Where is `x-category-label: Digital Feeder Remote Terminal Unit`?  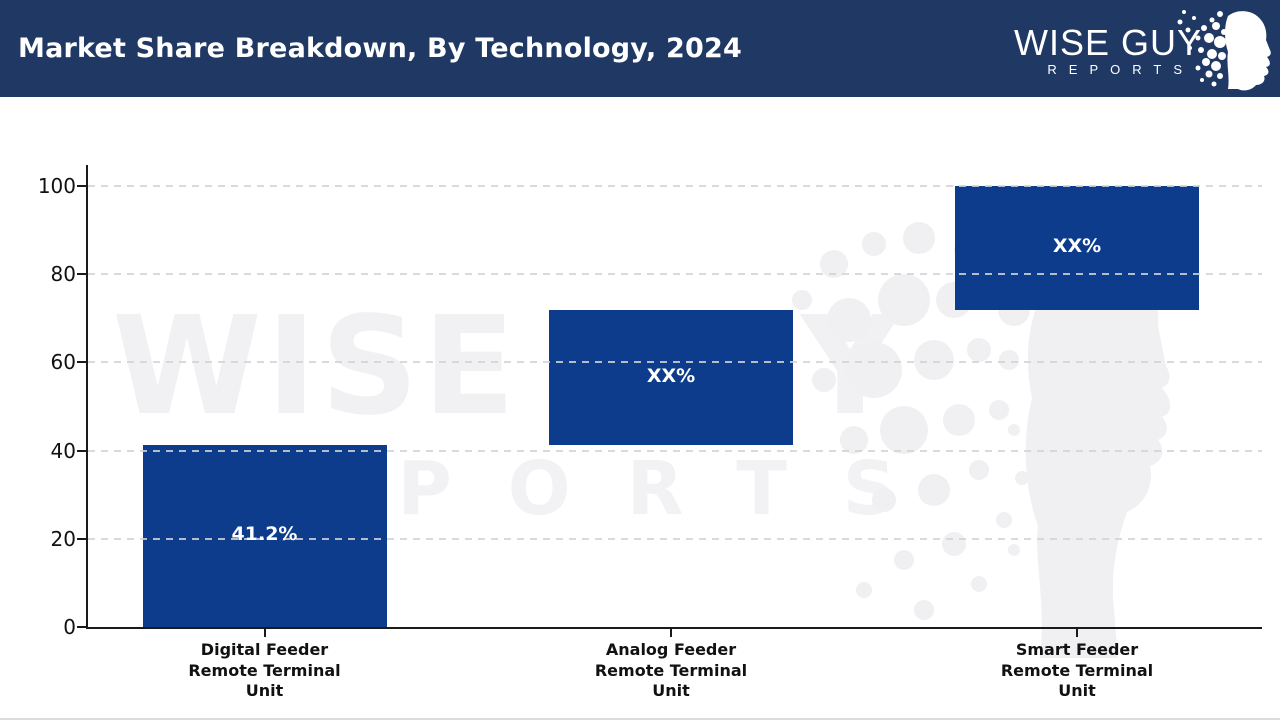 x-category-label: Digital Feeder Remote Terminal Unit is located at coordinates (265, 671).